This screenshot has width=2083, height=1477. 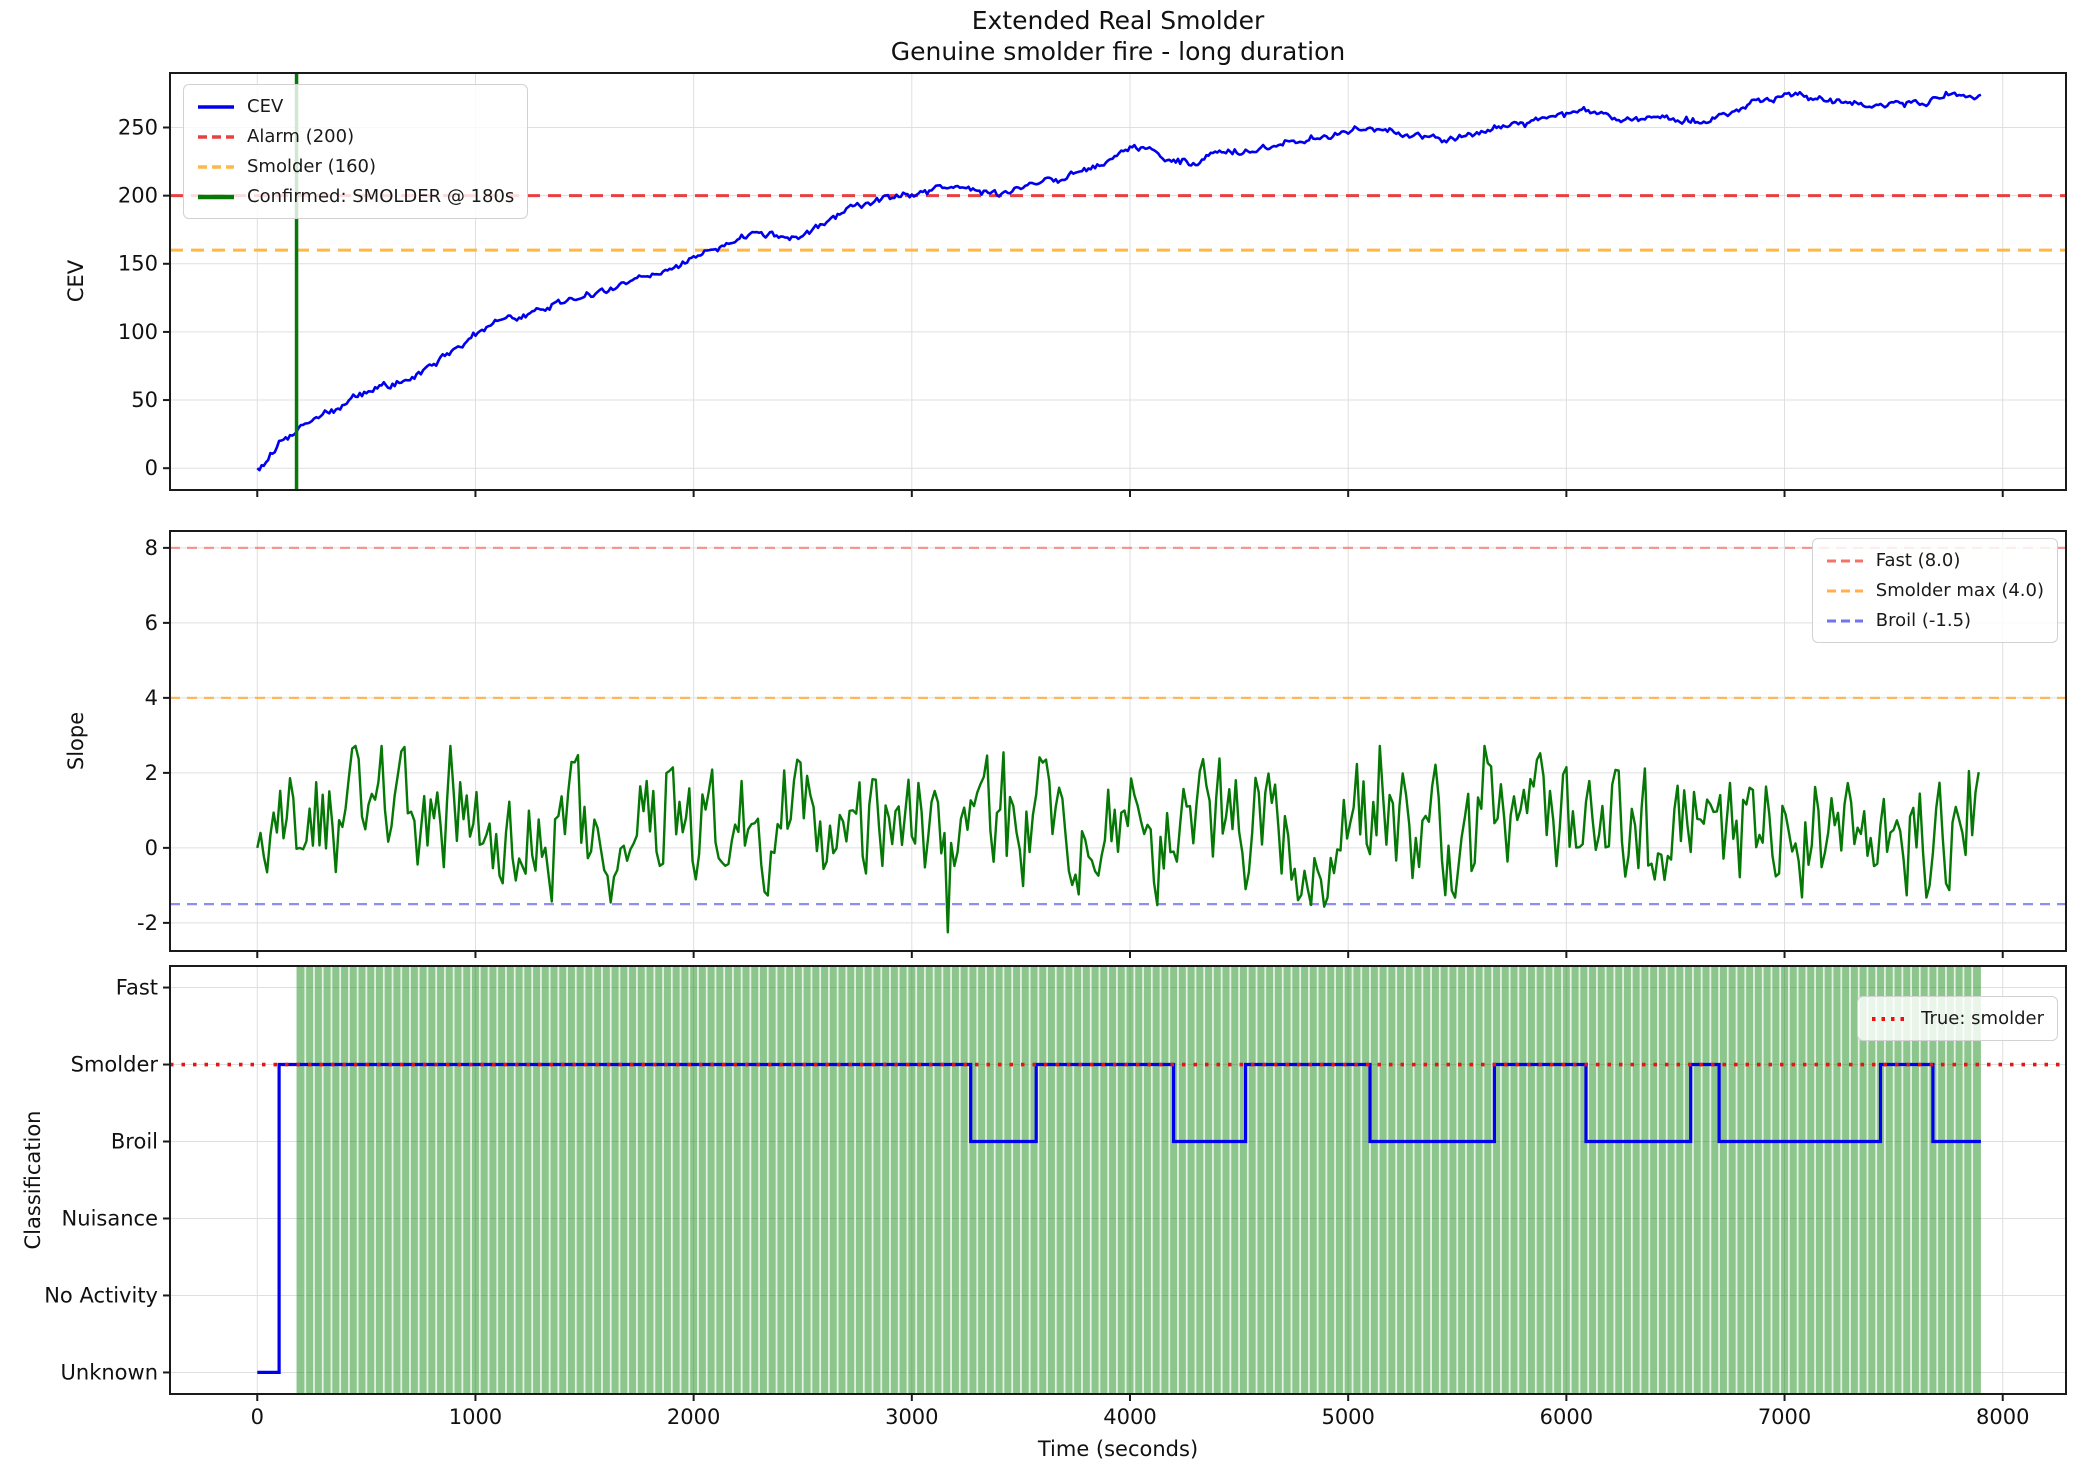 I want to click on legend-label-confirmed: Confirmed: SMOLDER @ 180s, so click(x=381, y=196).